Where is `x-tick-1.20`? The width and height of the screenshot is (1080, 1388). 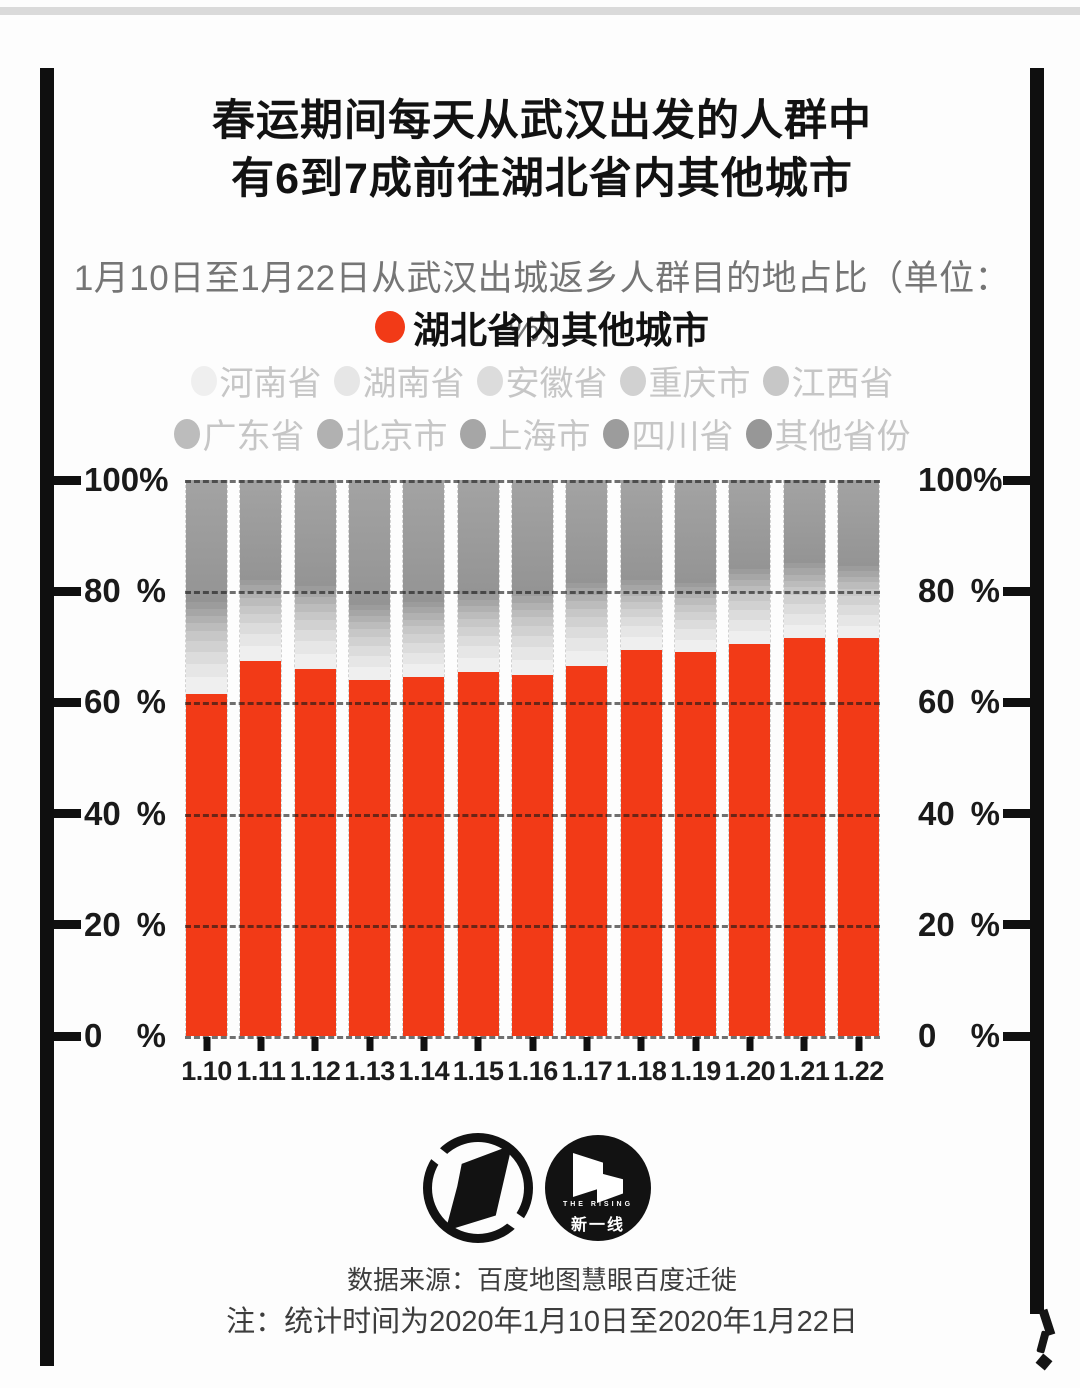
x-tick-1.20 is located at coordinates (750, 1044).